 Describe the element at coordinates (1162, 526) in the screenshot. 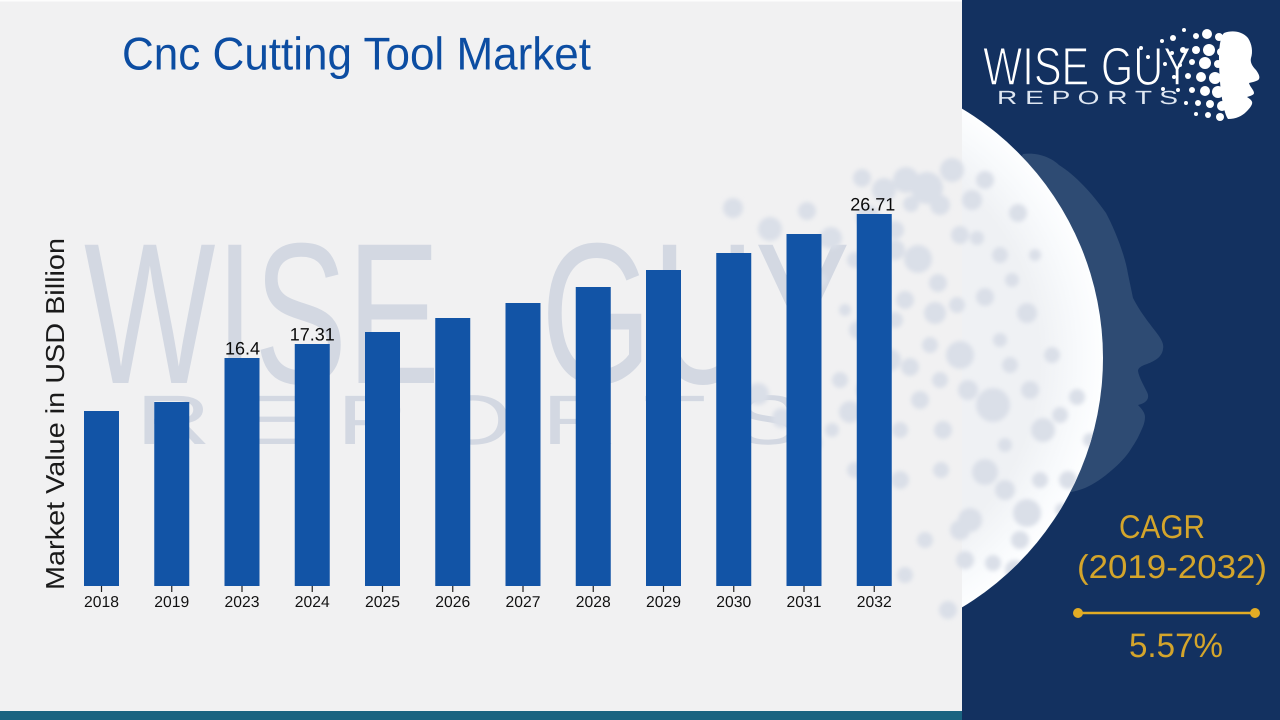

I see `svg-text: CAGR` at that location.